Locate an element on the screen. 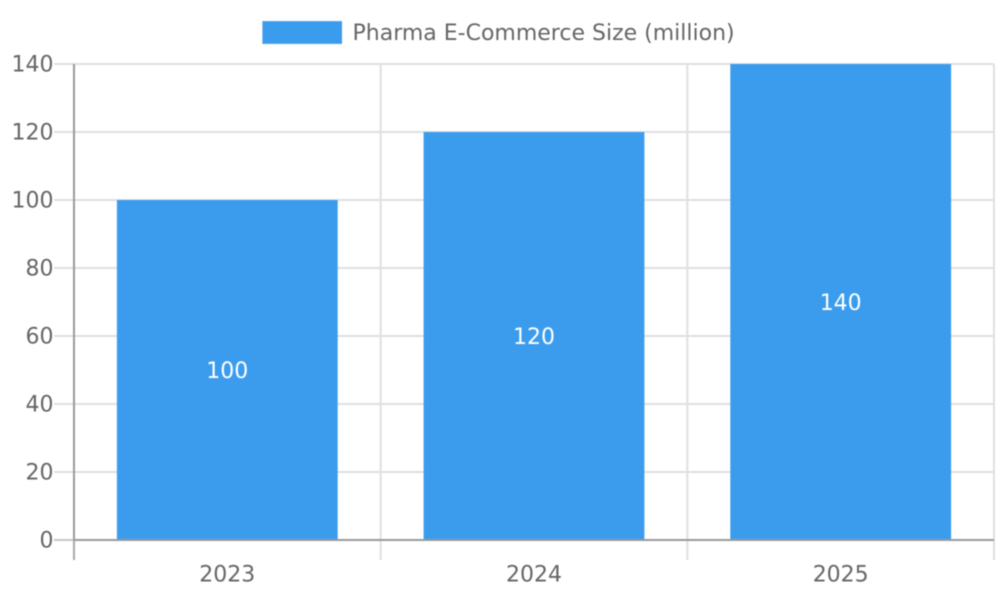 The width and height of the screenshot is (1000, 600). svg-text: 2024 is located at coordinates (534, 574).